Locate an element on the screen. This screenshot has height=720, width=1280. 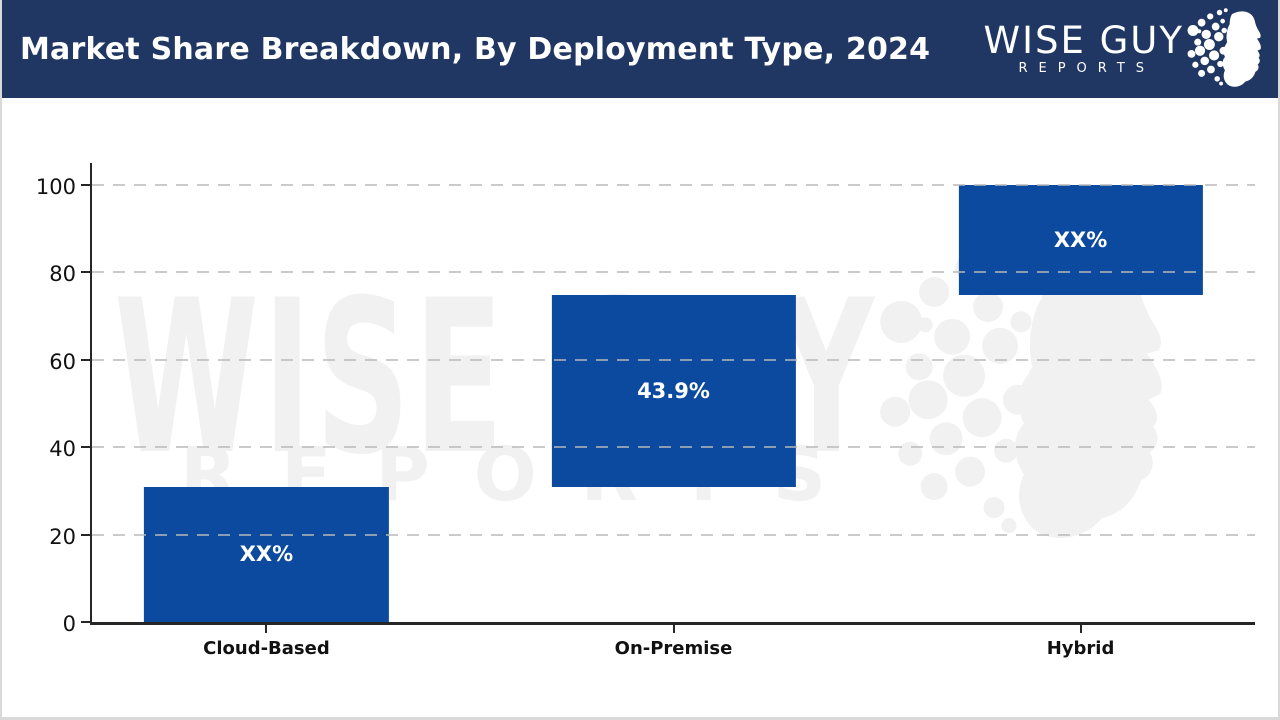
y-tick-label: 20 is located at coordinates (62, 536).